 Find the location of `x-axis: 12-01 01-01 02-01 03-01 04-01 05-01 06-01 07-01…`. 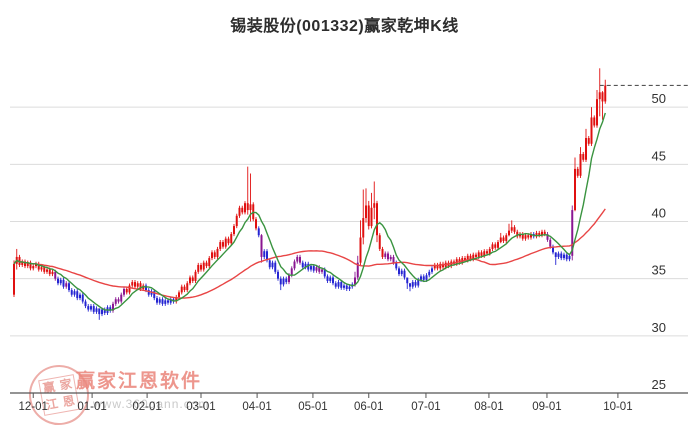

x-axis: 12-01 01-01 02-01 03-01 04-01 05-01 06-01 07-01… is located at coordinates (349, 402).